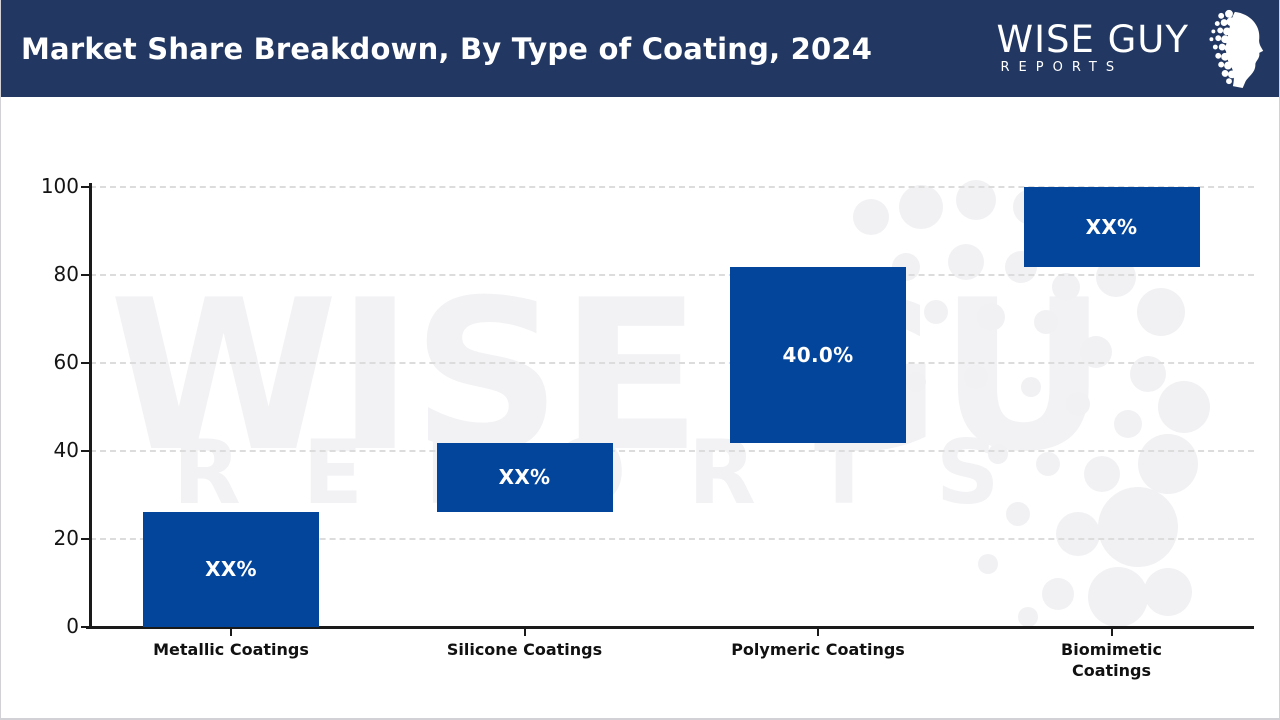 The width and height of the screenshot is (1280, 720). What do you see at coordinates (1111, 660) in the screenshot?
I see `x-category-label: Biomimetic Coatings` at bounding box center [1111, 660].